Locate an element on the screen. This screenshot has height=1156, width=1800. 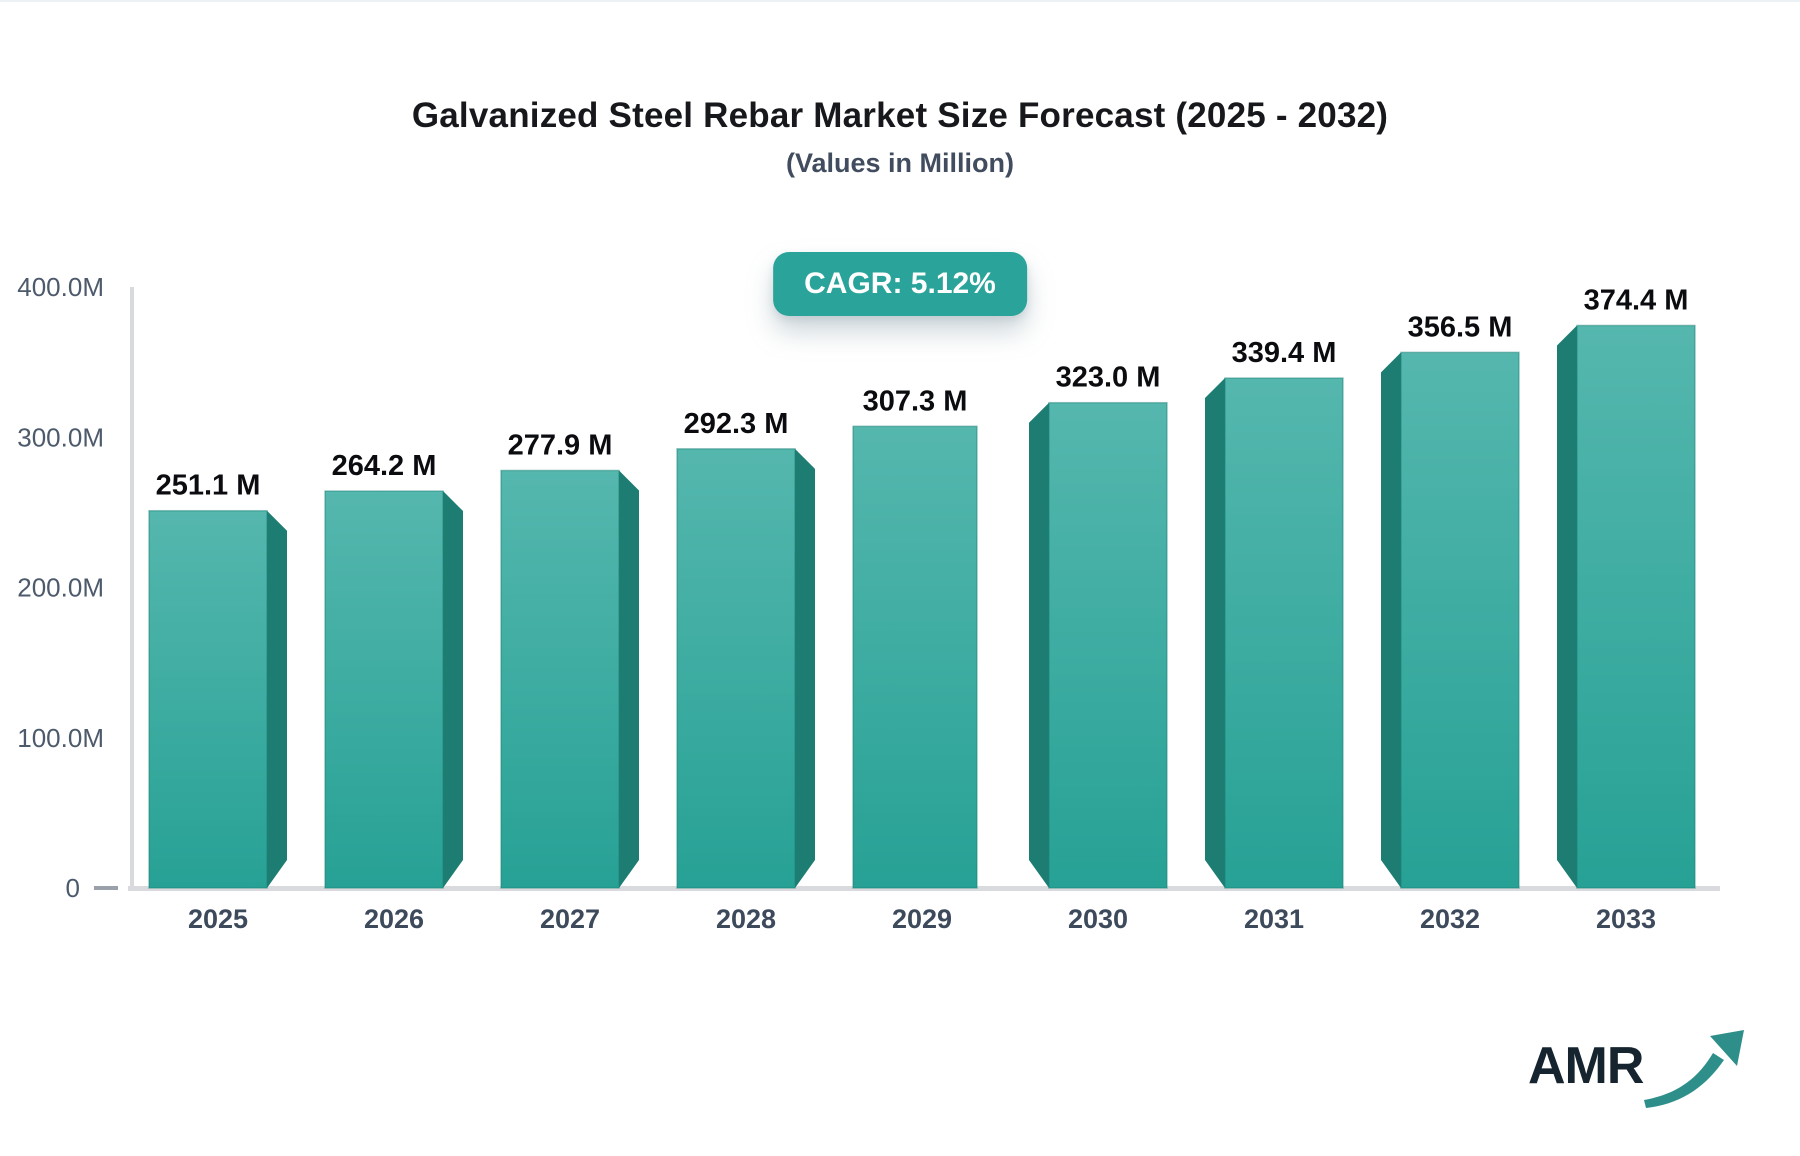
x-tick-label: 2030 is located at coordinates (1098, 919).